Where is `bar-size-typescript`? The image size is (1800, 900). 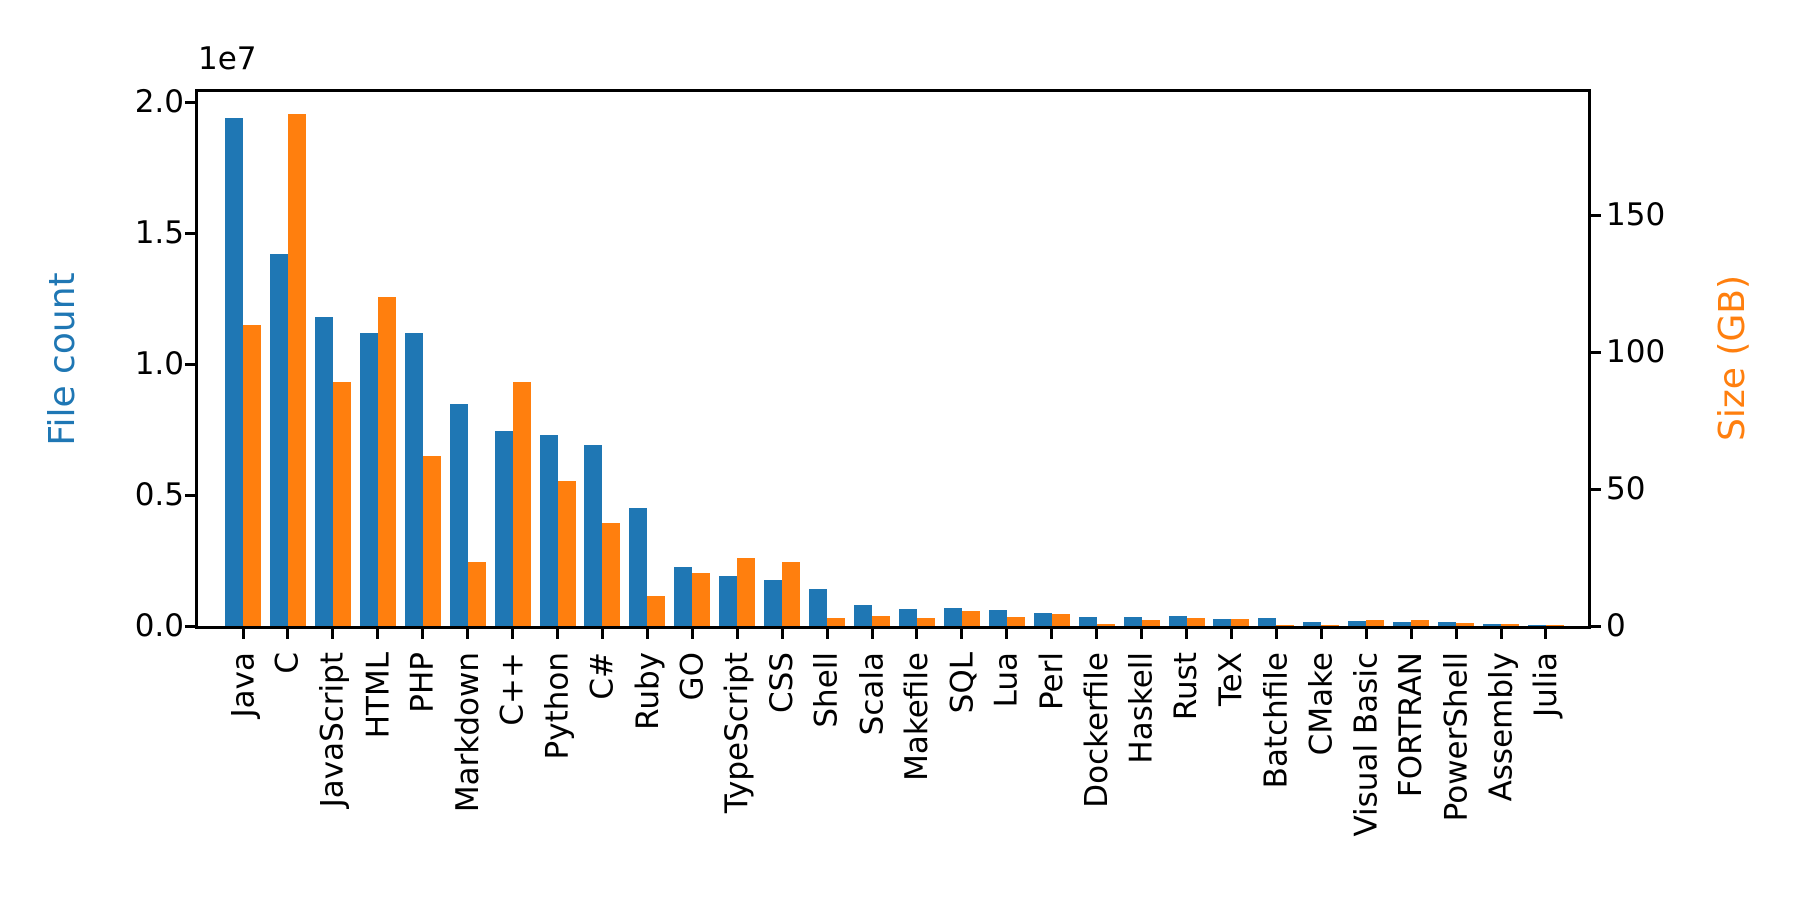 bar-size-typescript is located at coordinates (746, 591).